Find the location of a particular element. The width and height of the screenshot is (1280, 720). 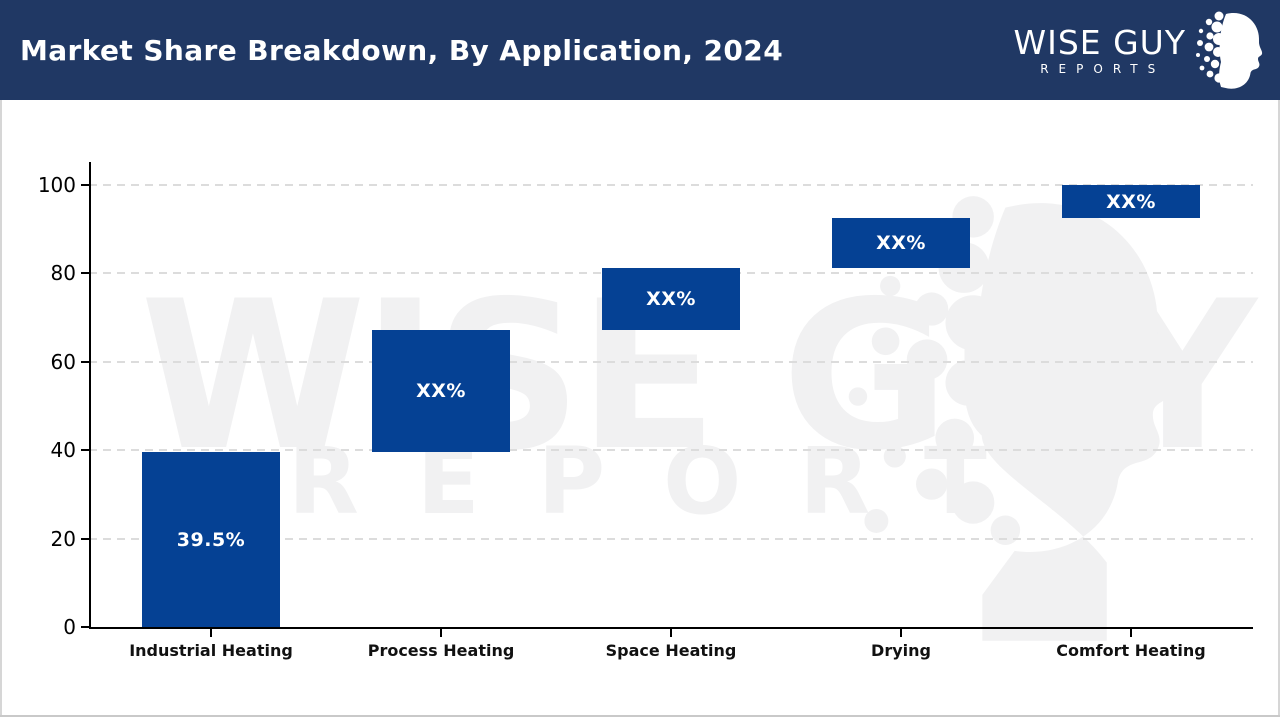

bar-value-label-comfort-heating: XX% is located at coordinates (1131, 201).